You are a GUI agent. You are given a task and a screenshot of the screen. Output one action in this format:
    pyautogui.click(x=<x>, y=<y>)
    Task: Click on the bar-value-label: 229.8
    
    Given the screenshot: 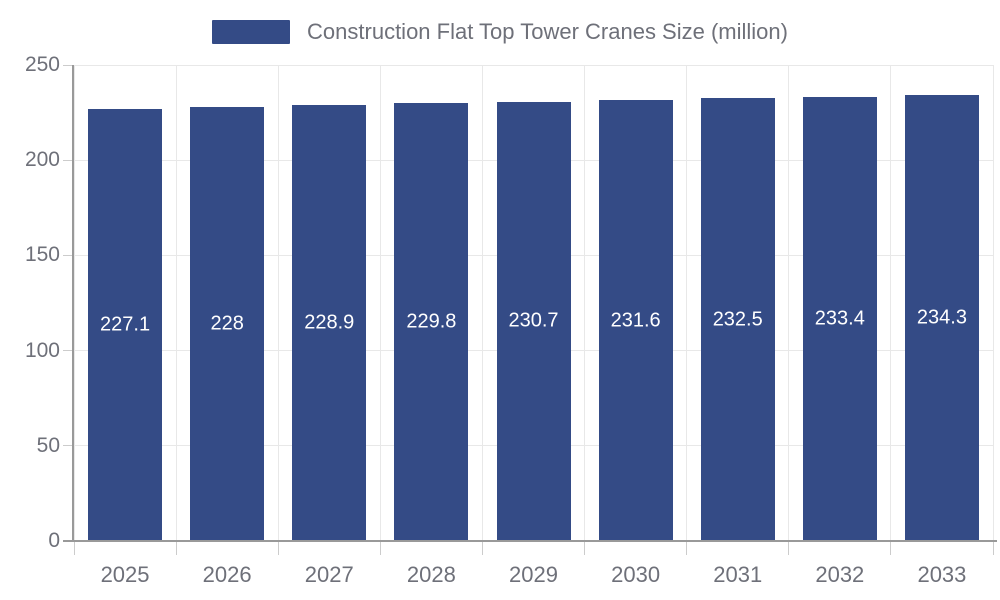 What is the action you would take?
    pyautogui.click(x=431, y=321)
    